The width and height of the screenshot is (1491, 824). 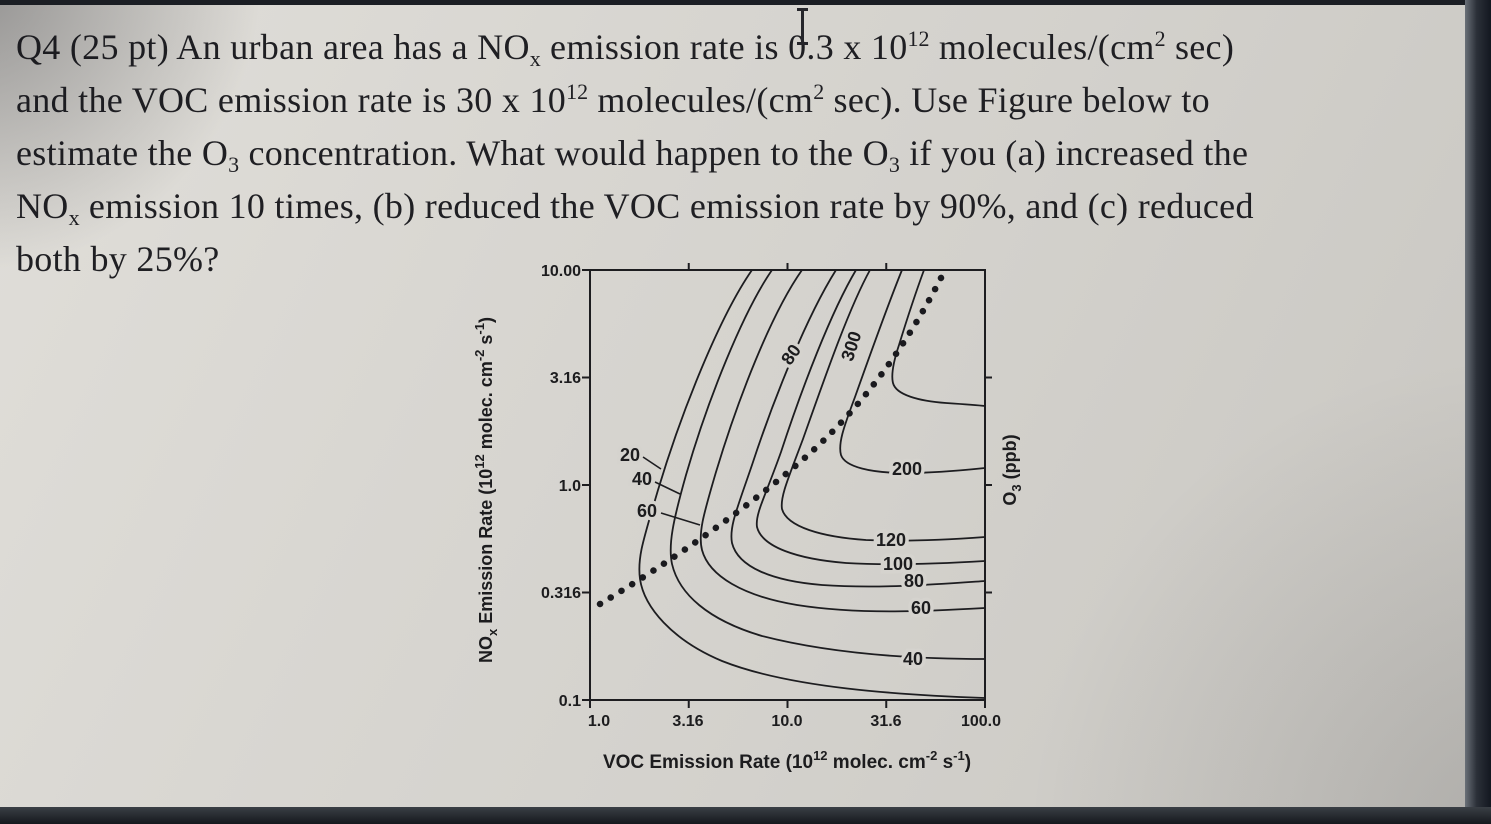 What do you see at coordinates (745, 2) in the screenshot?
I see `photo-edge-top` at bounding box center [745, 2].